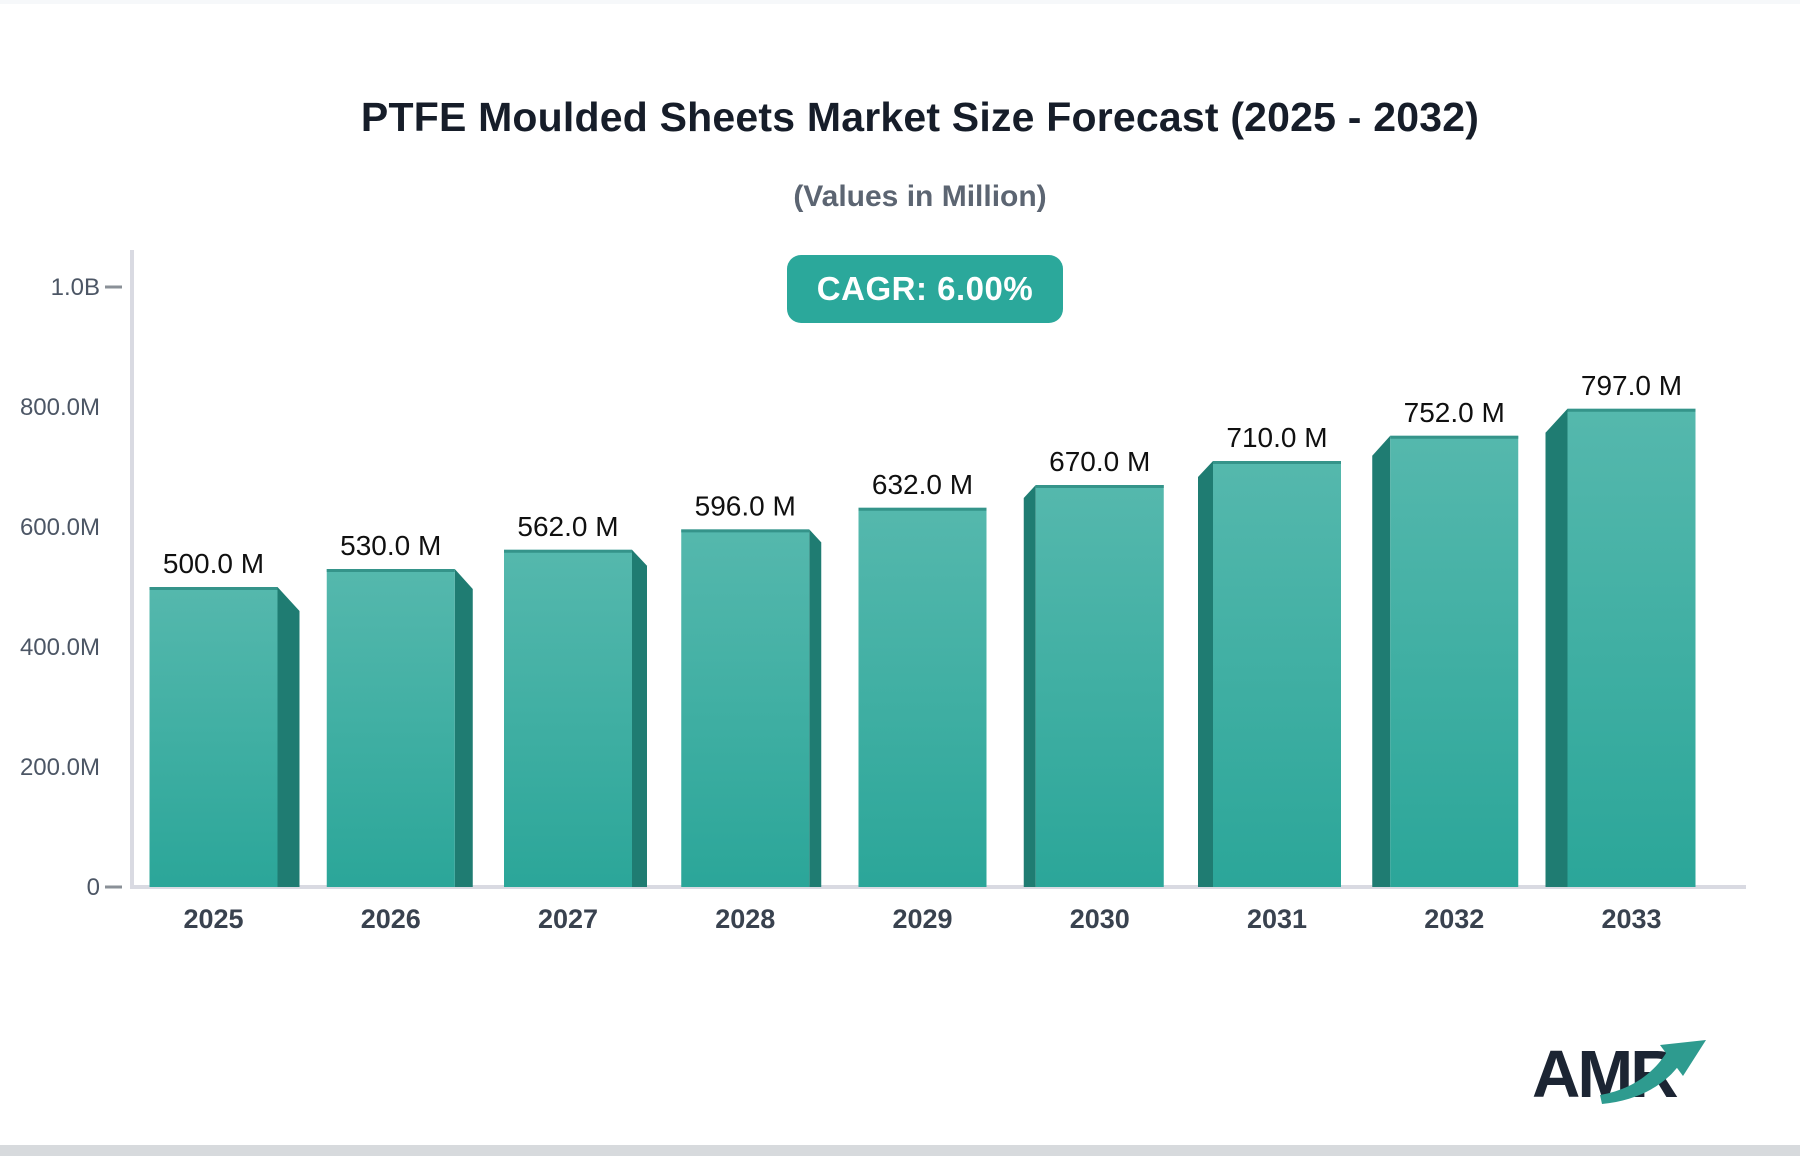  I want to click on chart-subtitle: (Values in Million), so click(920, 196).